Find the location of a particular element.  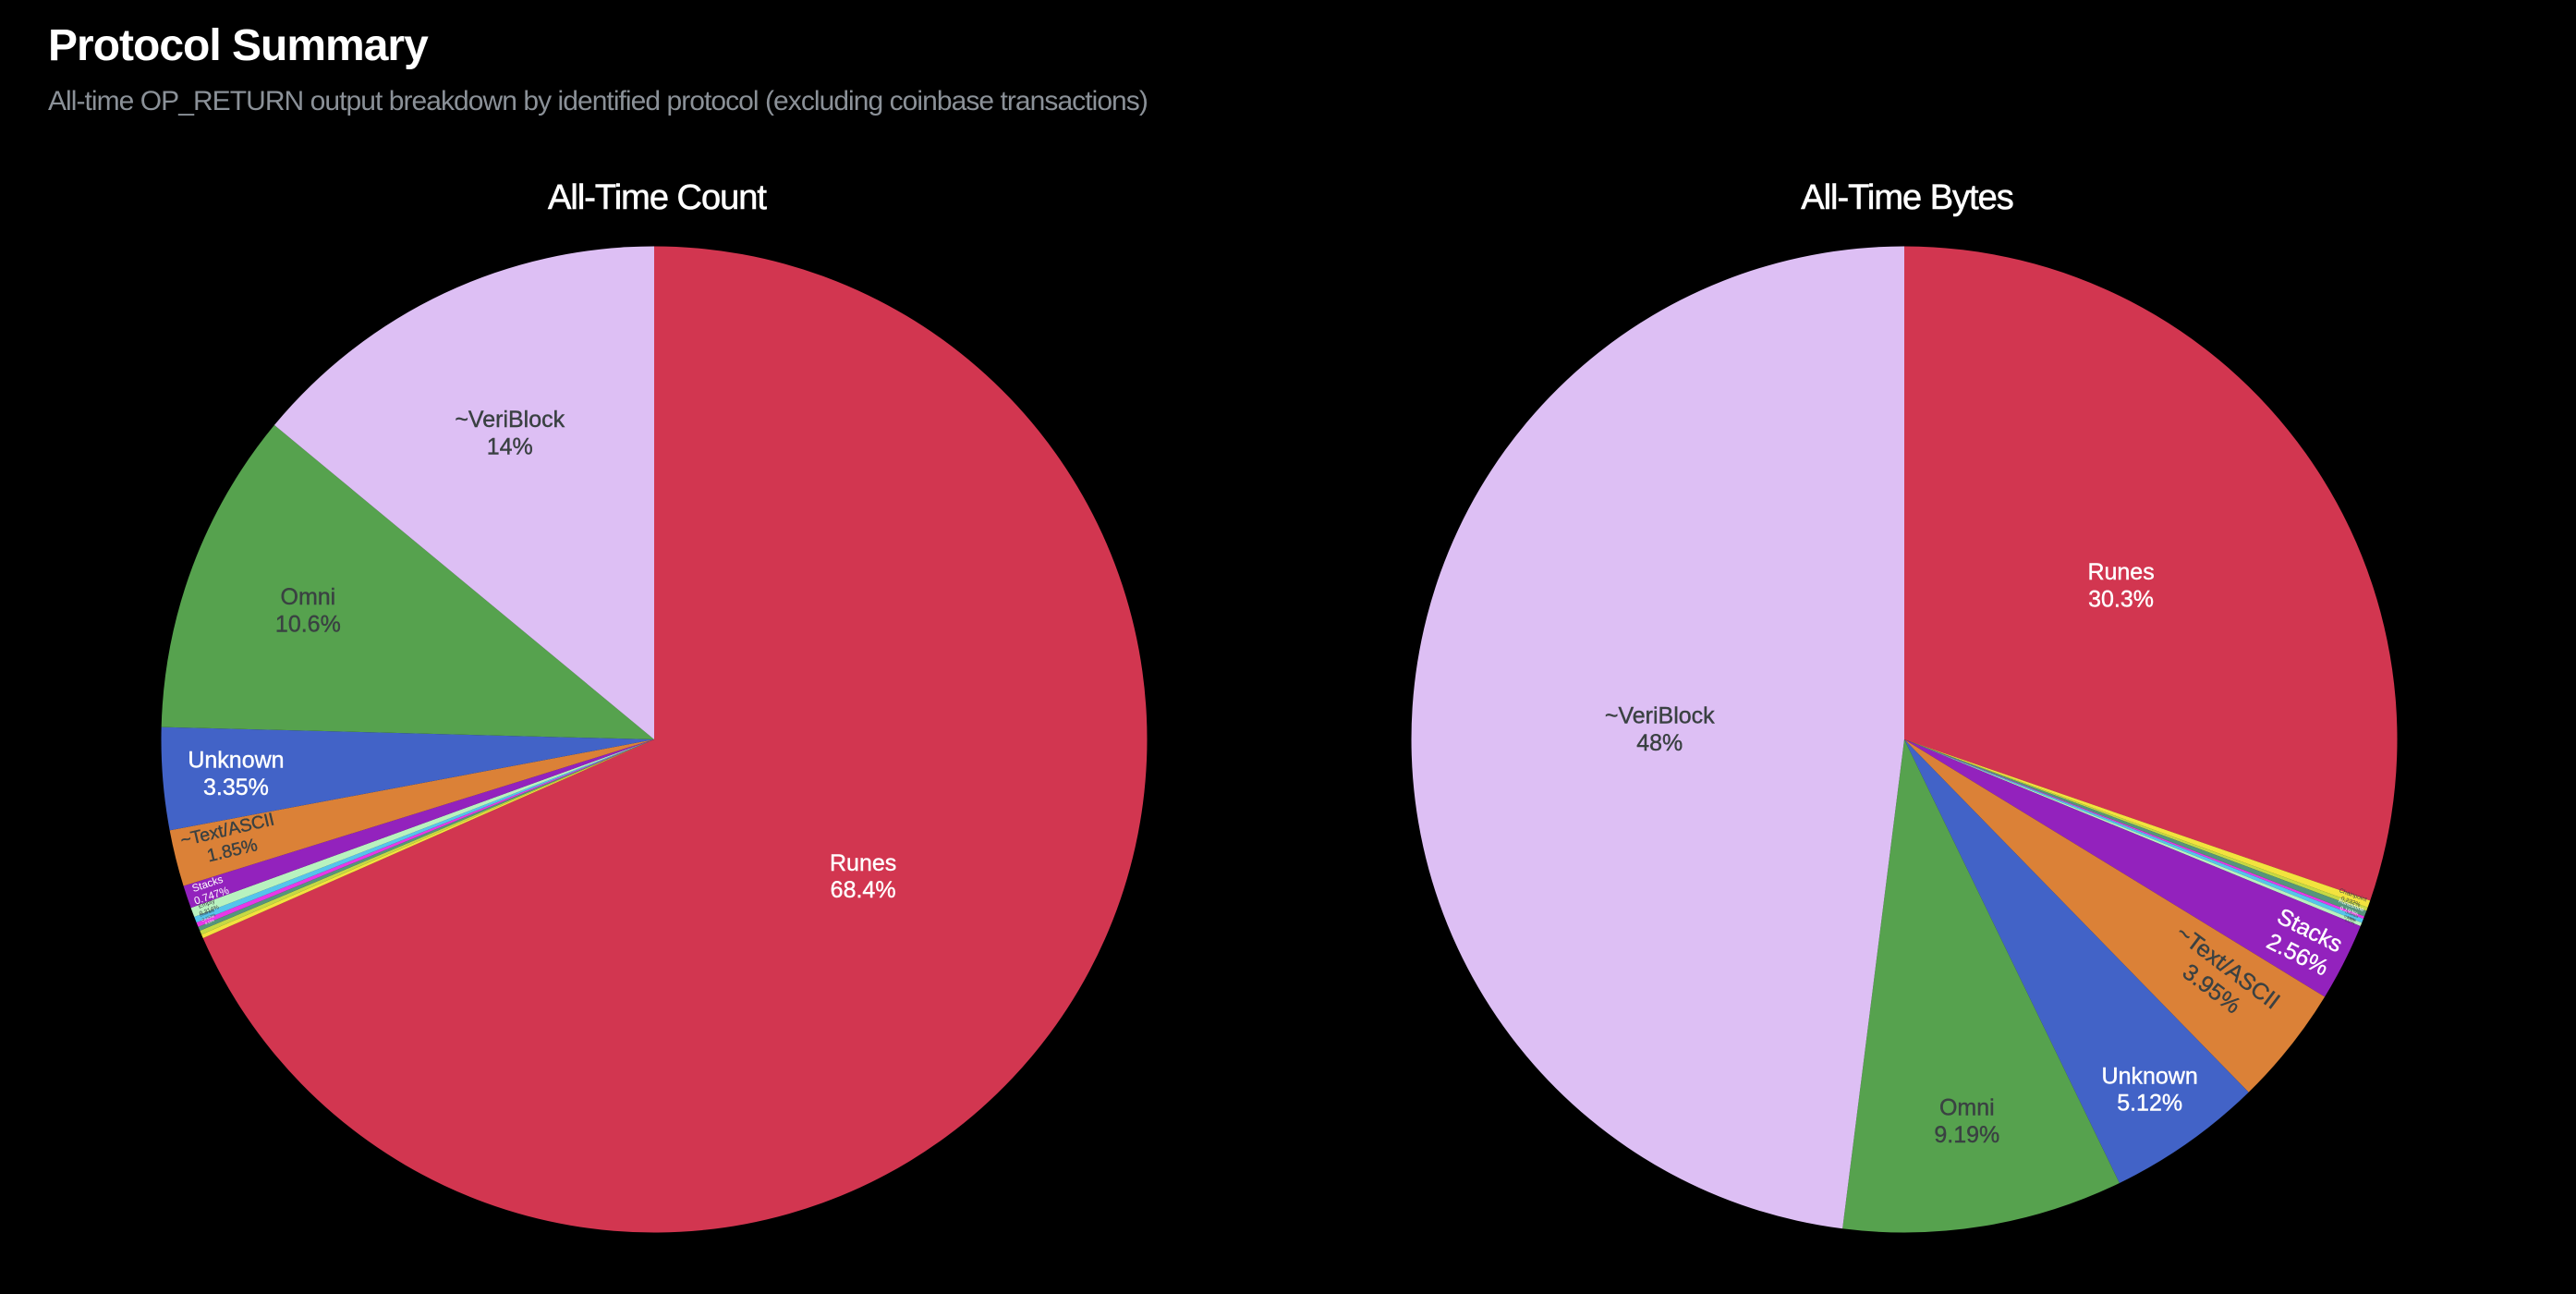

svg-text: All-Time Bytes is located at coordinates (1907, 197).